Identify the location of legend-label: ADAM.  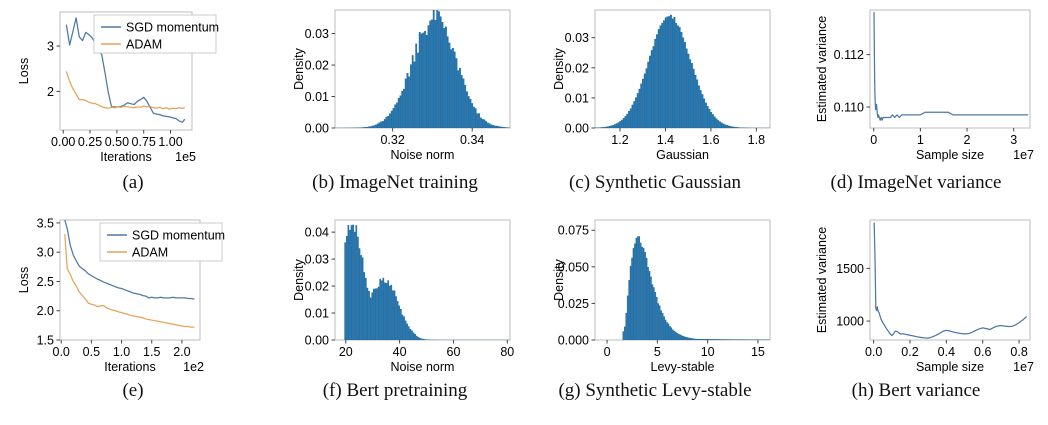
(144, 45).